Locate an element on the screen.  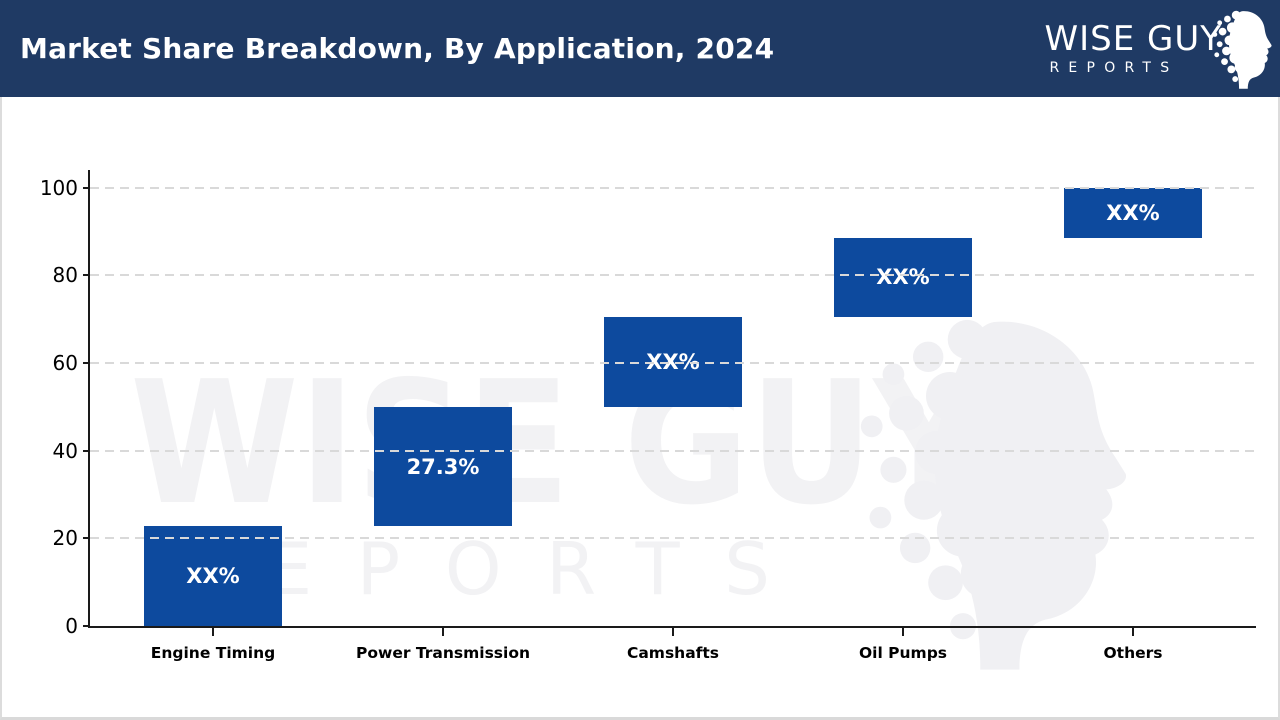
x-tick-label: Camshafts is located at coordinates (673, 653).